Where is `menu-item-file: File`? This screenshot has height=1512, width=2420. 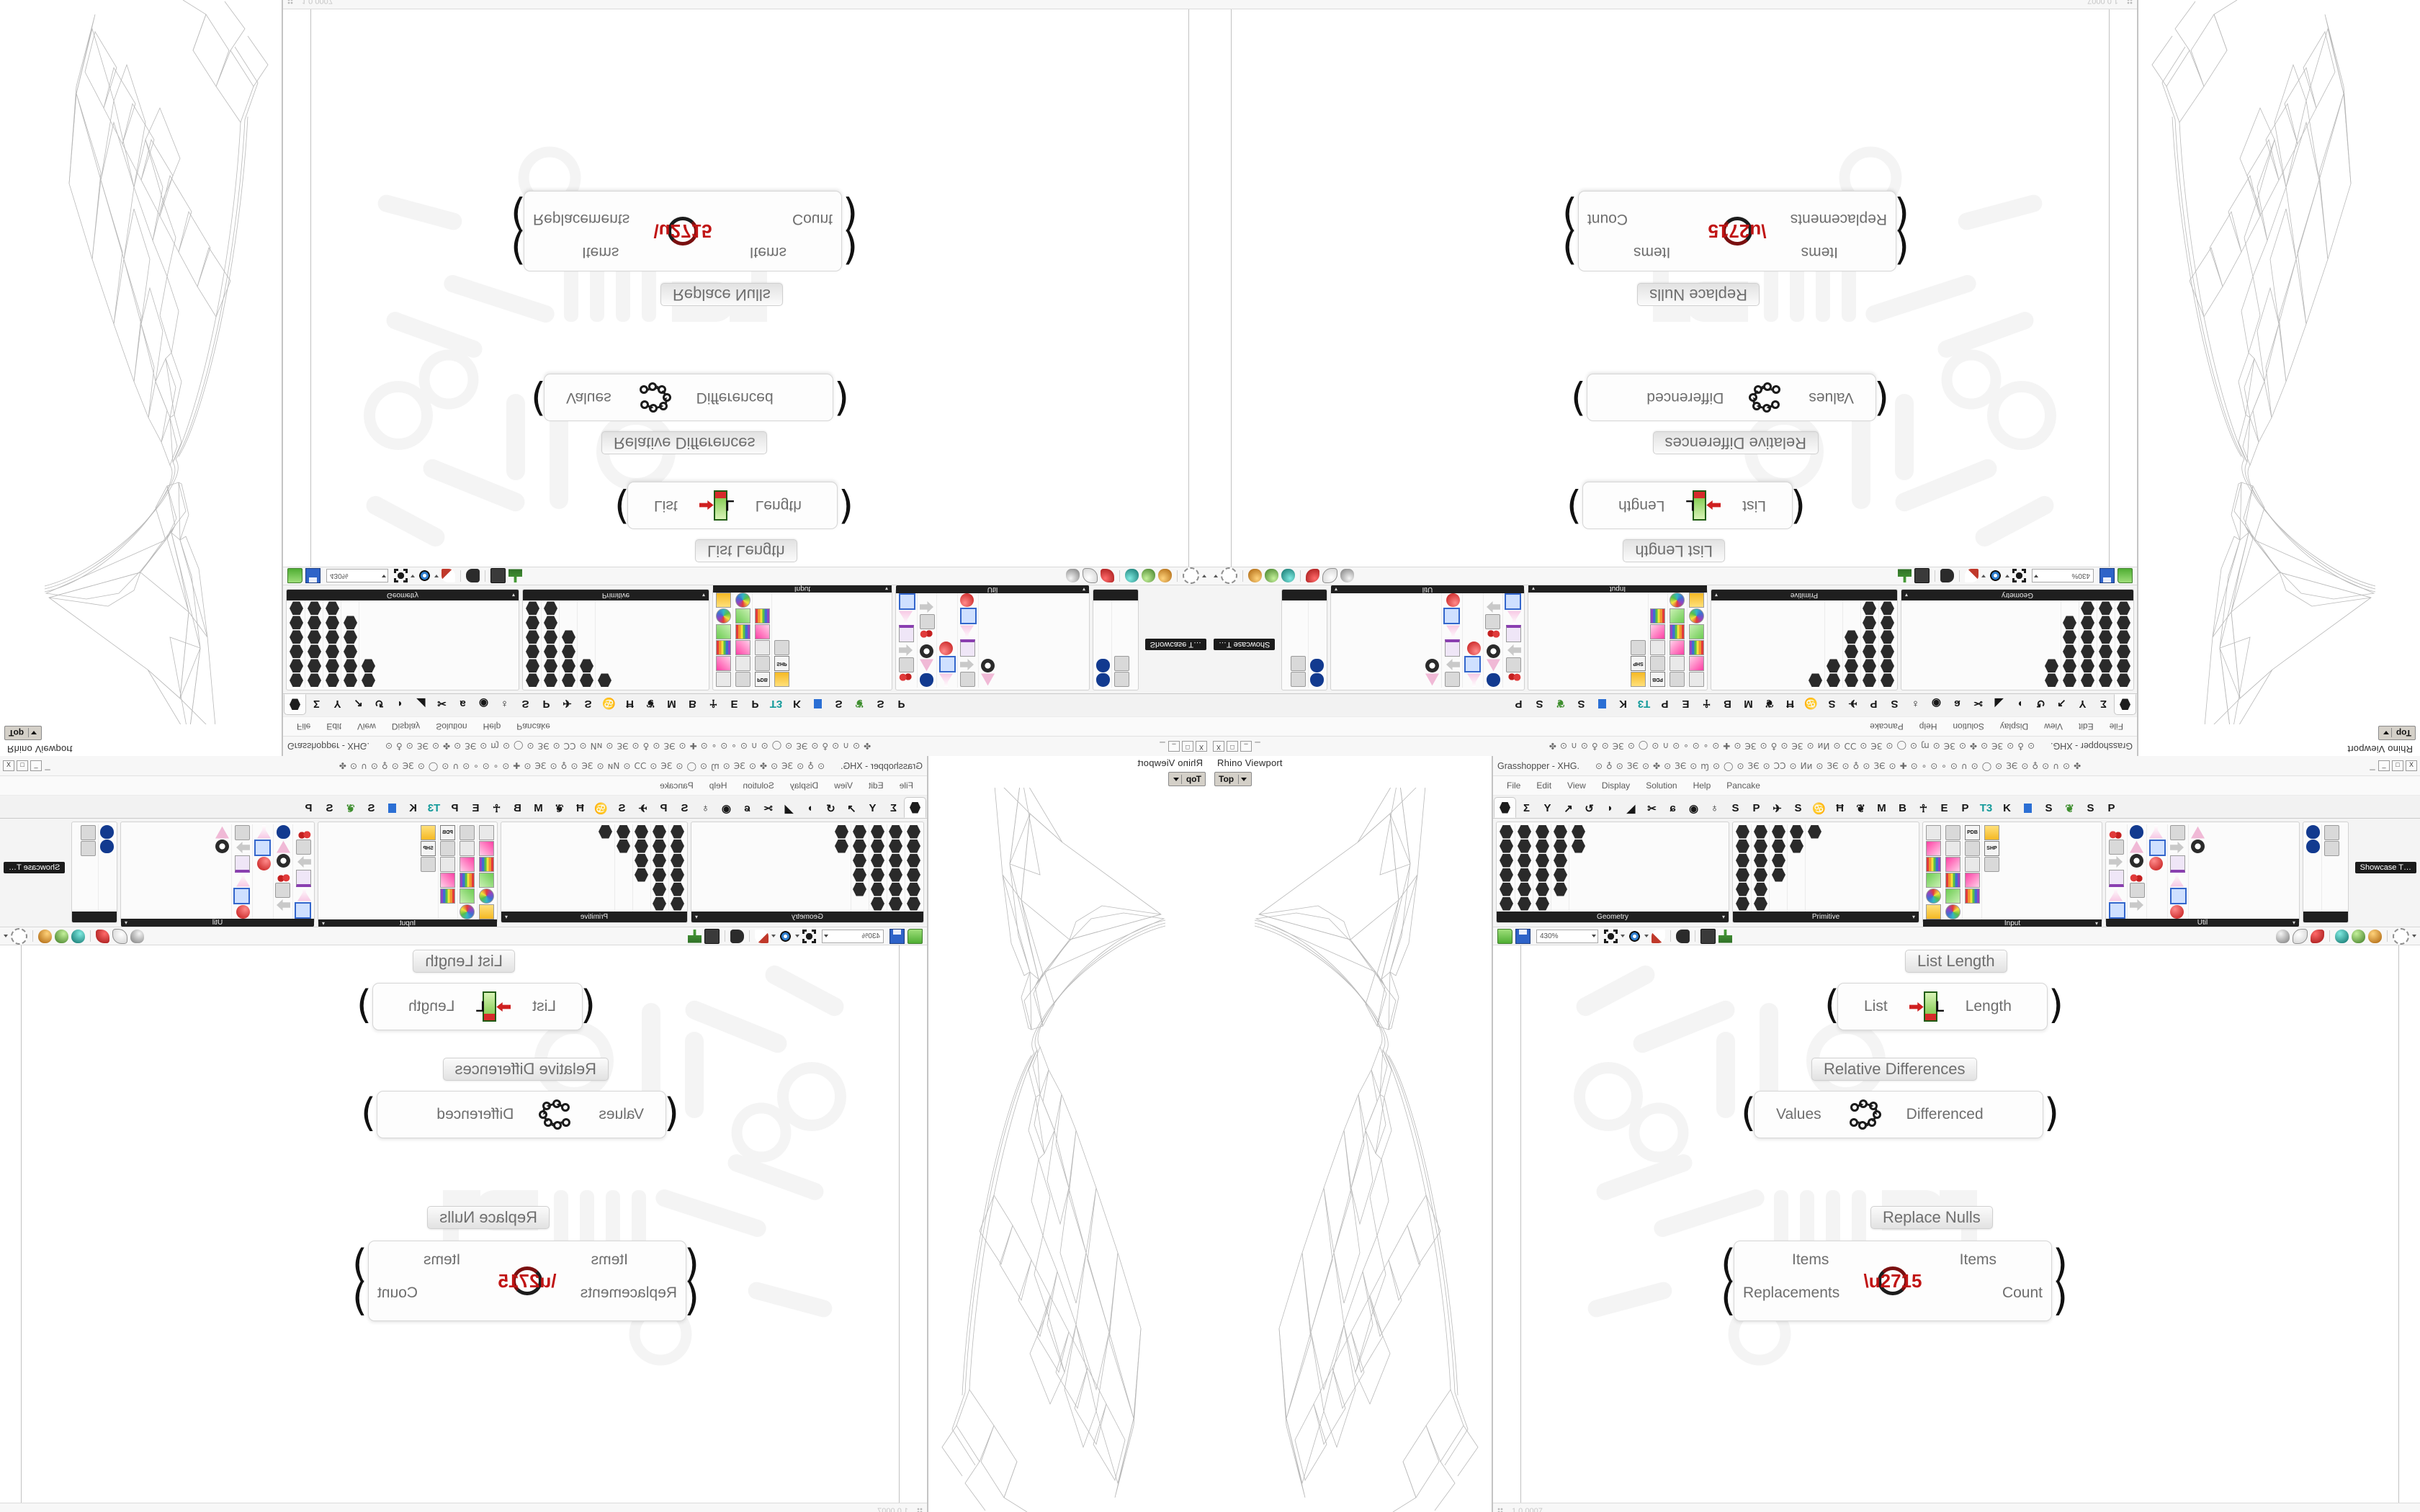 menu-item-file: File is located at coordinates (2116, 726).